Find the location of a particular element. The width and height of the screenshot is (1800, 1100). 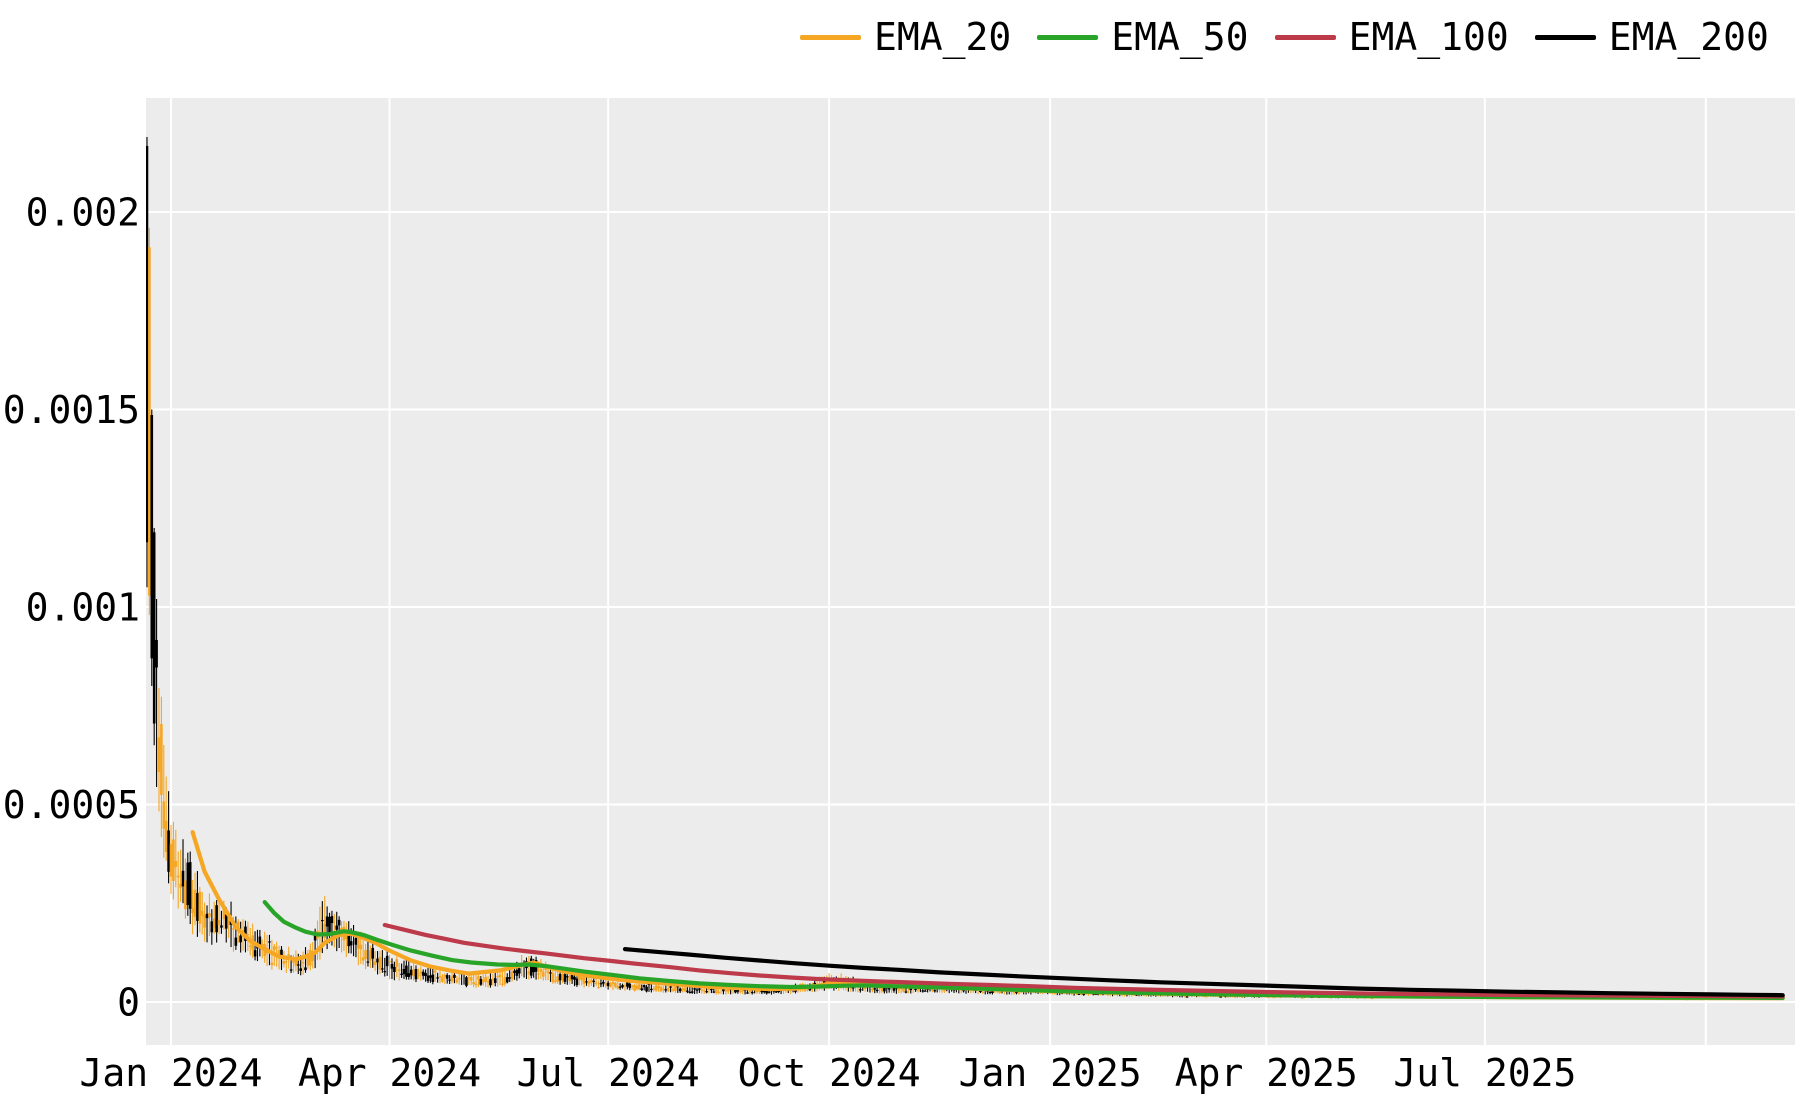

svg-text: 0.0005 is located at coordinates (71, 805).